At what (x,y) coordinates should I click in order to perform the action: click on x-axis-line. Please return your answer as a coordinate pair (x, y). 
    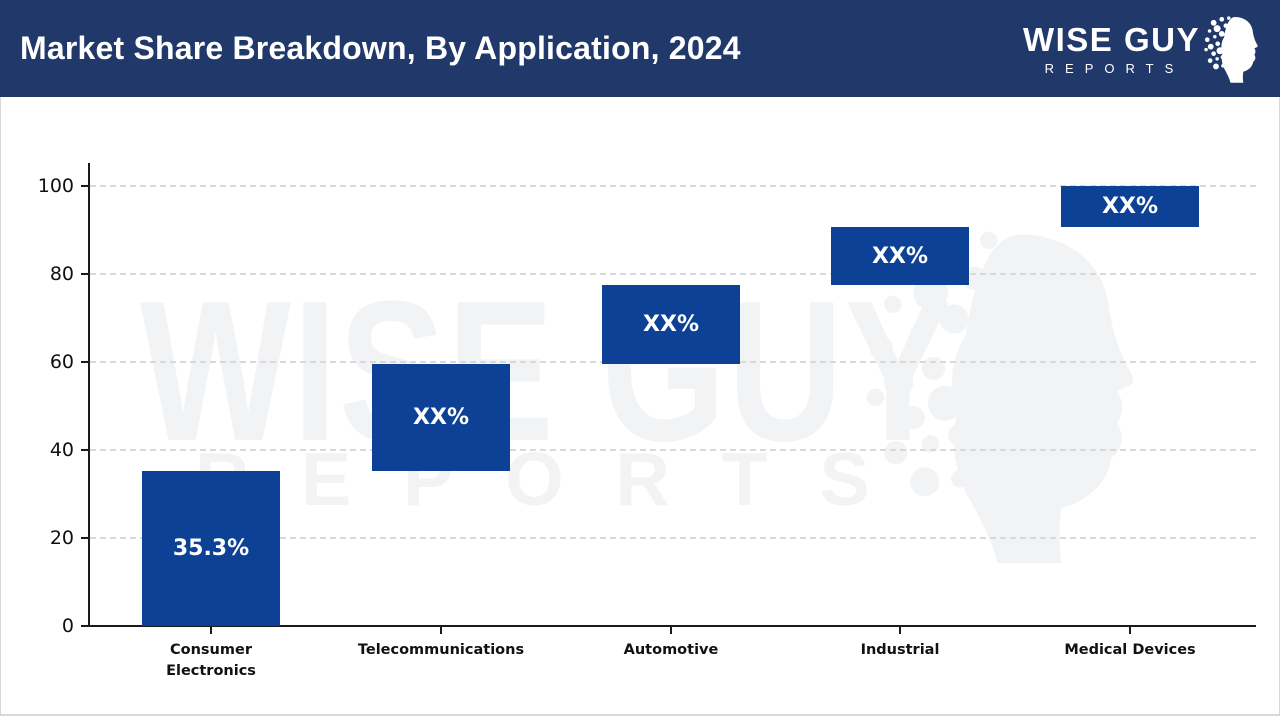
    Looking at the image, I should click on (671, 626).